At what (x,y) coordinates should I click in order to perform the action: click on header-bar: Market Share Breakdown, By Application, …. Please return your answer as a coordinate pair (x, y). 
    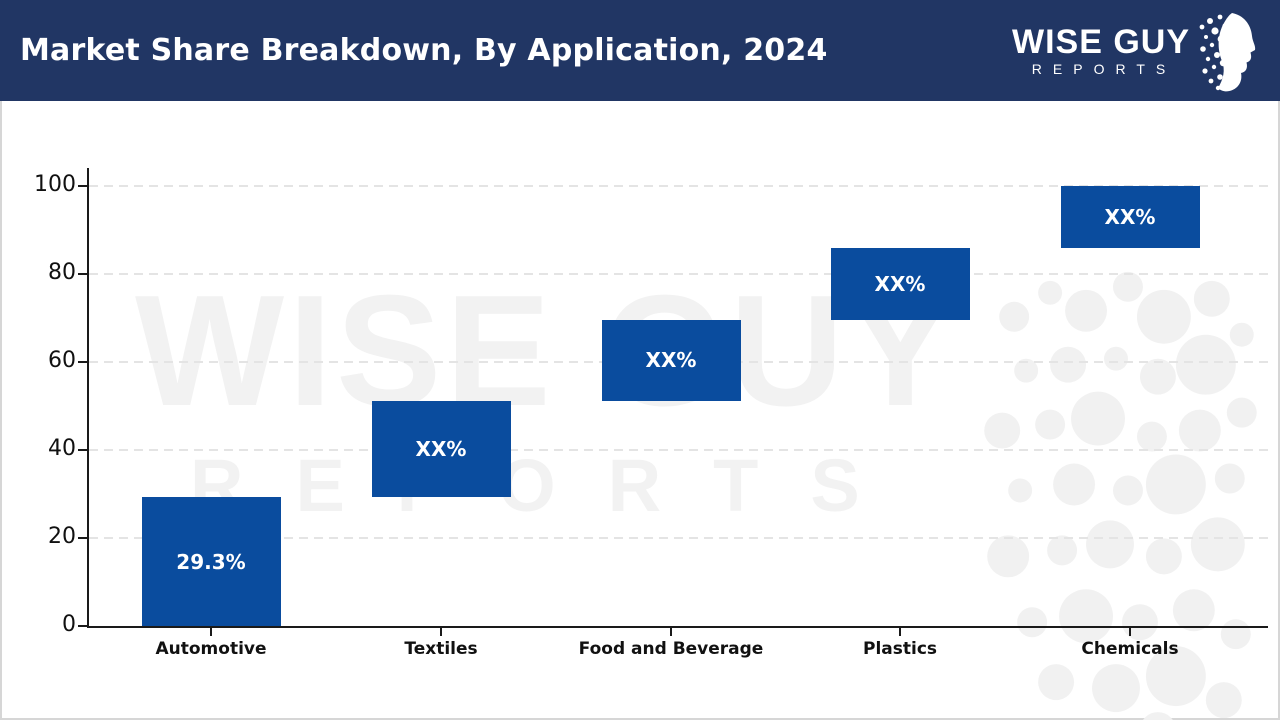
    Looking at the image, I should click on (640, 50).